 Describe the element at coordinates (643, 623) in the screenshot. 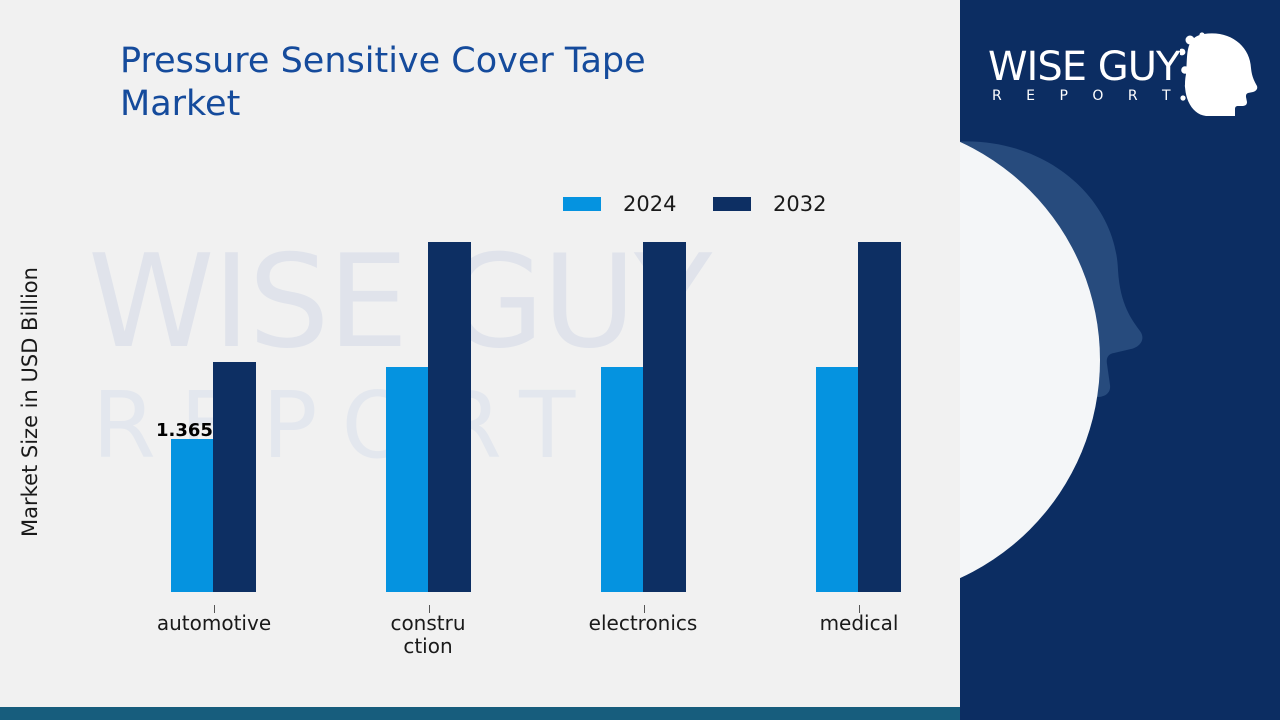

I see `x-label-electronics: electronics` at that location.